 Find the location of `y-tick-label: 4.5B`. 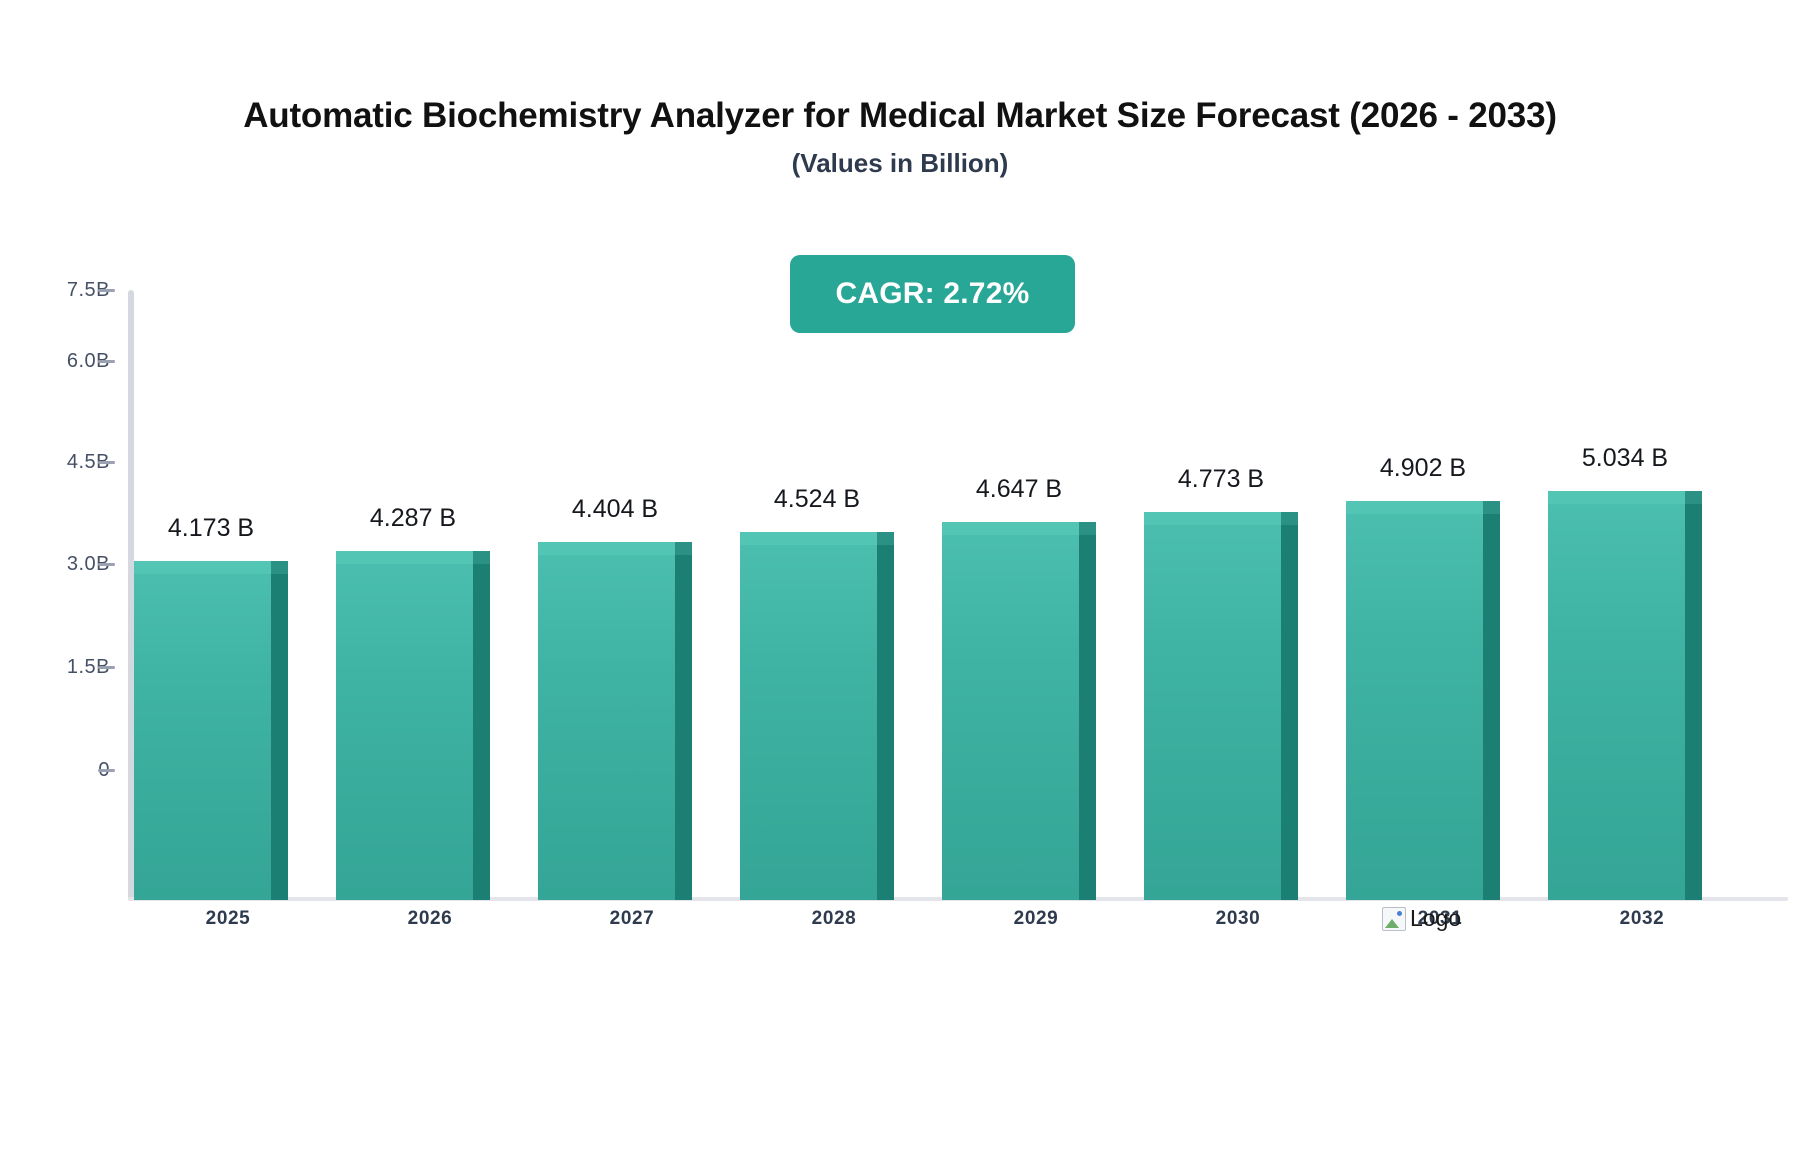

y-tick-label: 4.5B is located at coordinates (88, 461).